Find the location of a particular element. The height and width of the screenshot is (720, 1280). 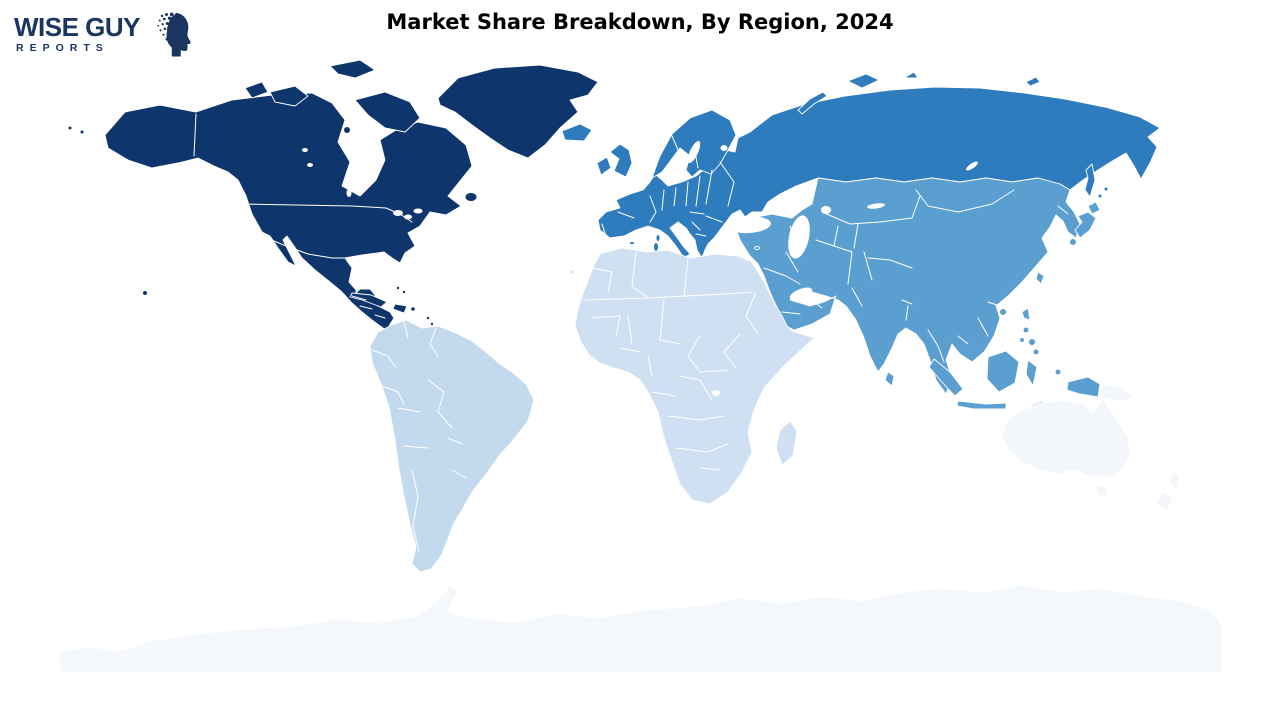

persian-gulf is located at coordinates (801, 294).